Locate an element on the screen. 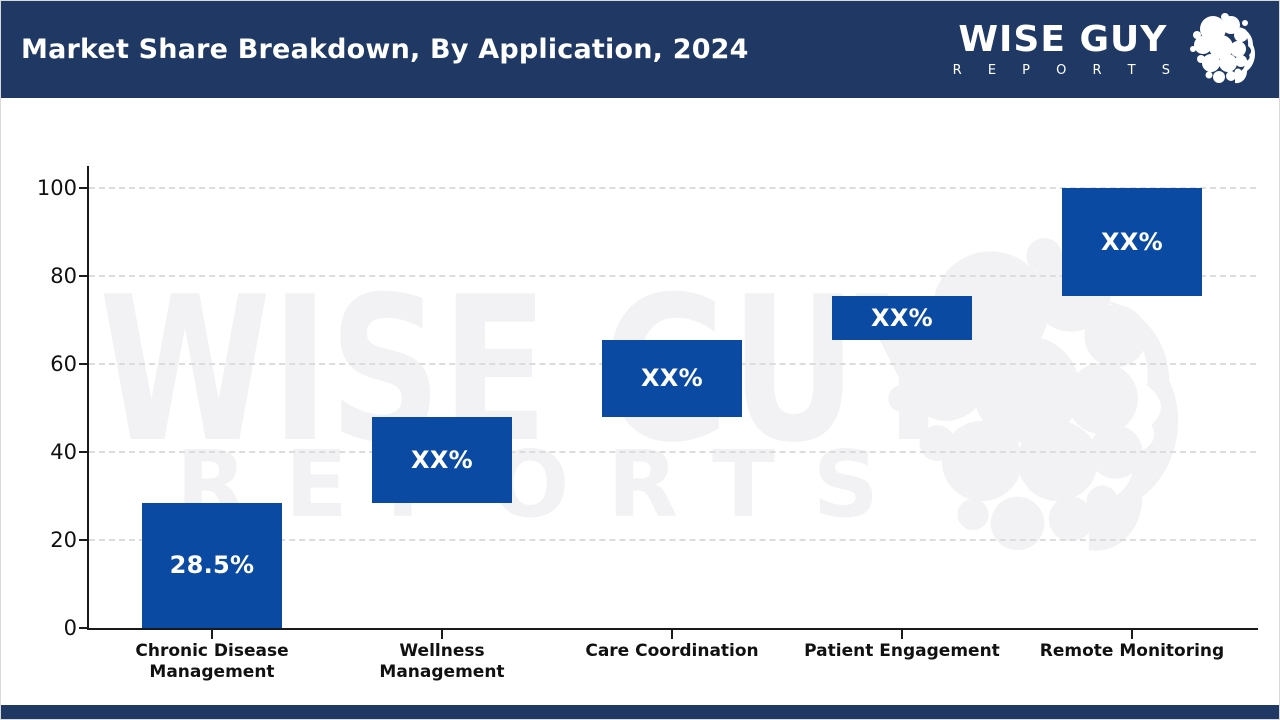 This screenshot has width=1280, height=720. x-axis is located at coordinates (672, 629).